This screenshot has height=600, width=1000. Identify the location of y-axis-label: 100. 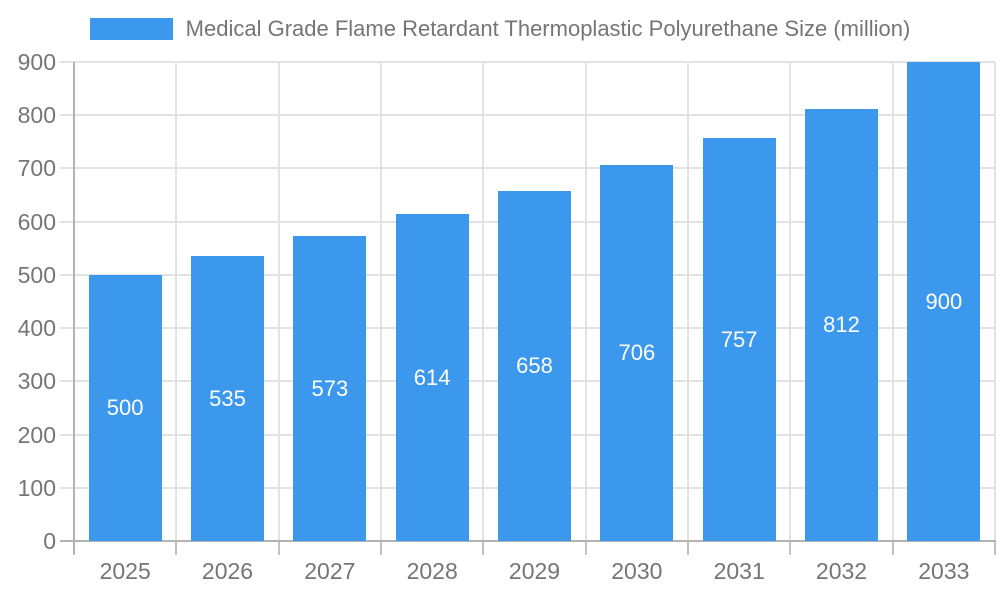
(36, 487).